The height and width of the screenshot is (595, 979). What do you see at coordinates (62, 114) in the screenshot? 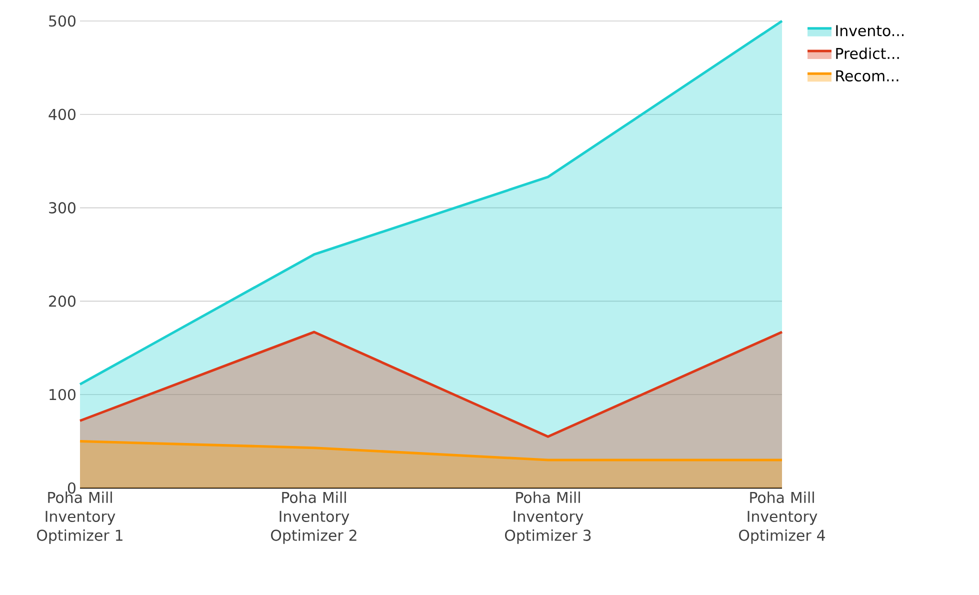
I see `y-tick-label: 400` at bounding box center [62, 114].